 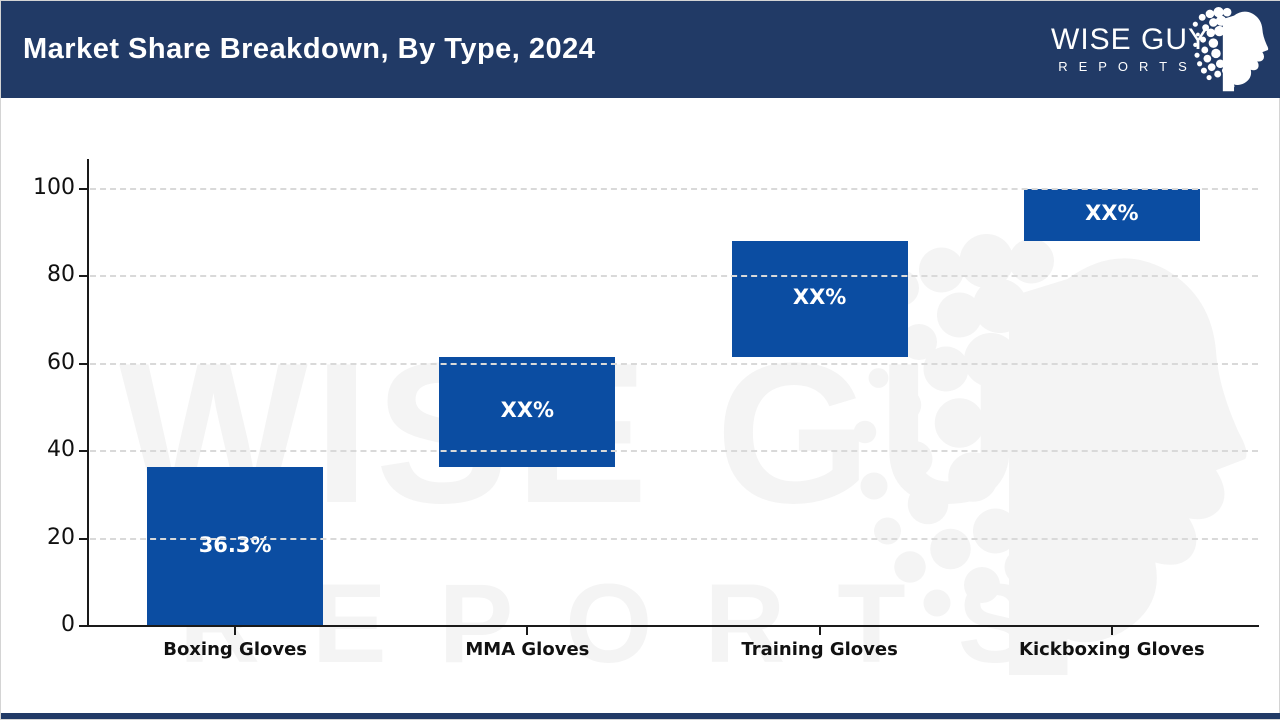 What do you see at coordinates (235, 649) in the screenshot?
I see `x-category-label: Boxing Gloves` at bounding box center [235, 649].